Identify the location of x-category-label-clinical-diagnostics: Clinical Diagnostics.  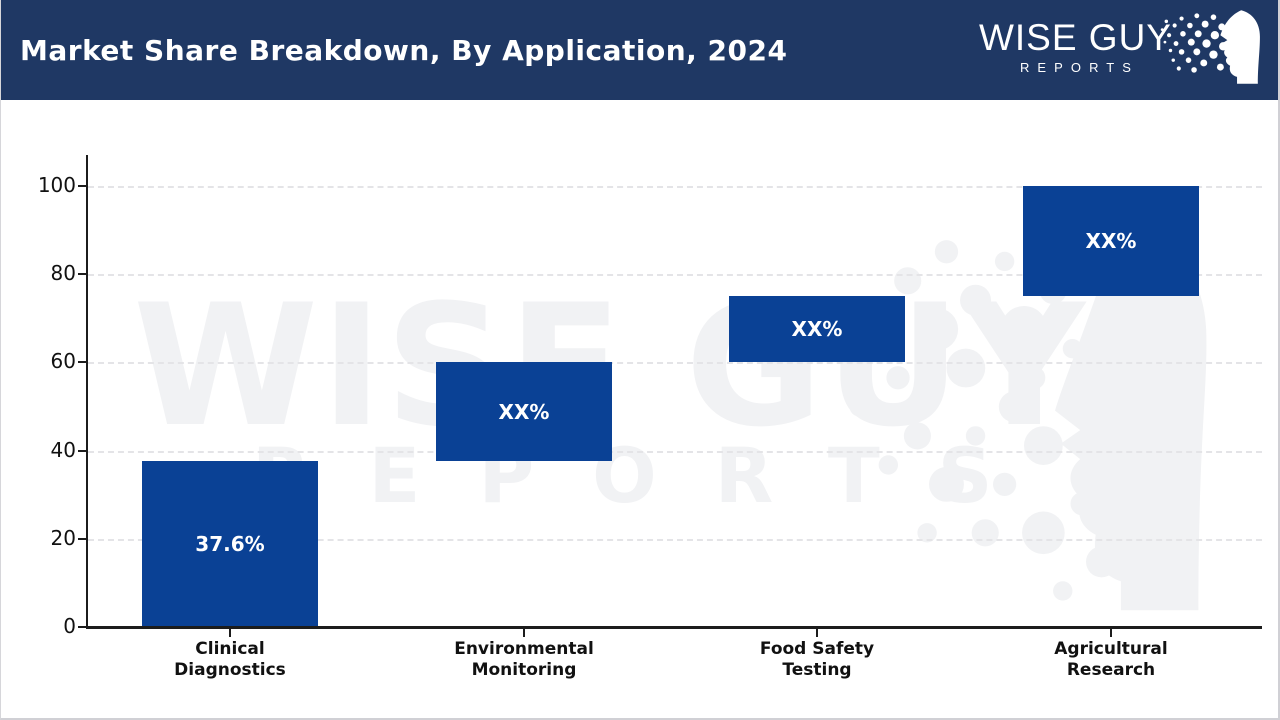
(230, 659).